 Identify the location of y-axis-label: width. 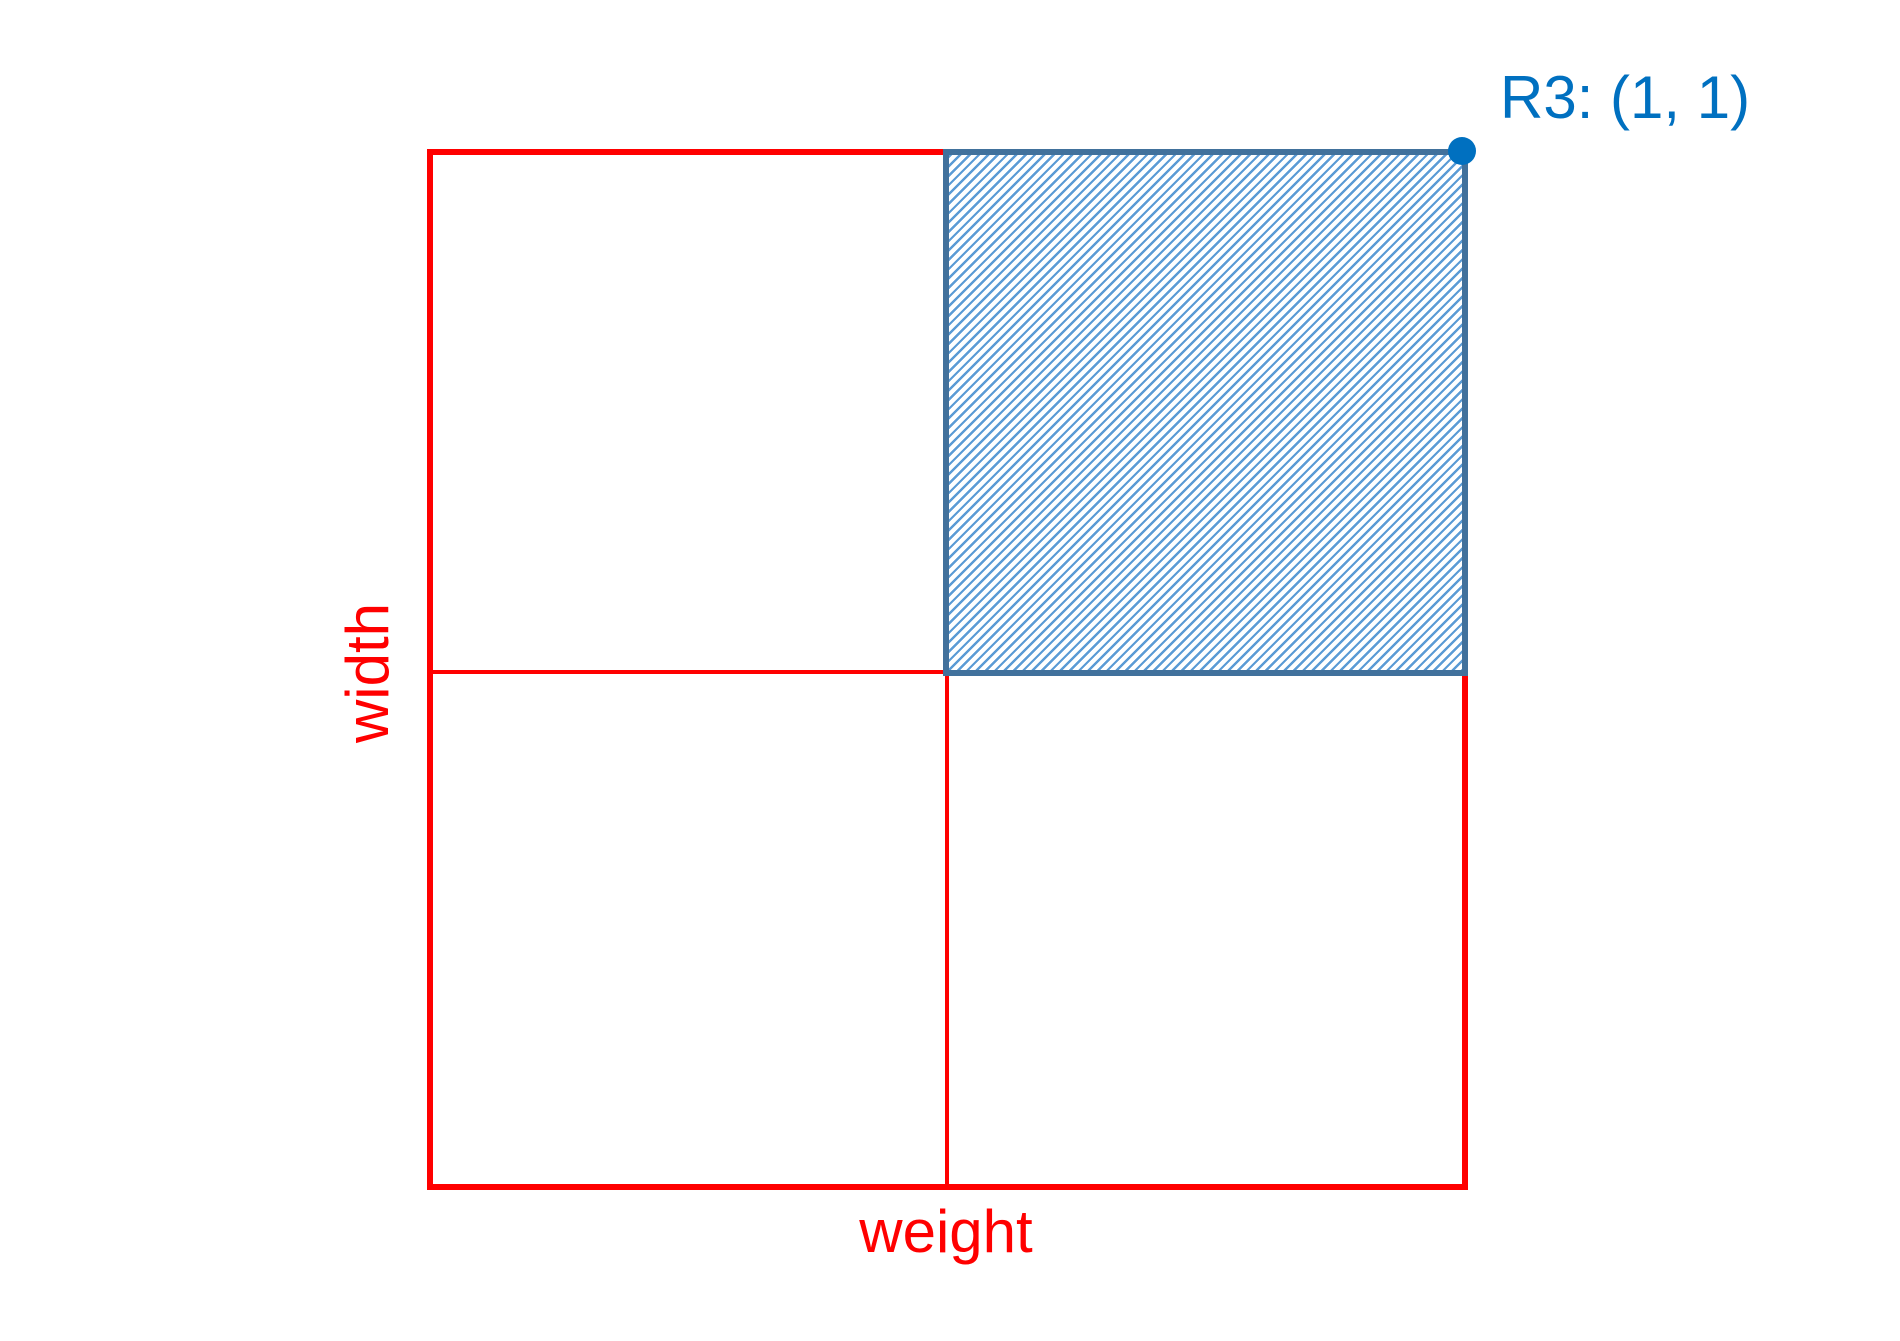
(367, 673).